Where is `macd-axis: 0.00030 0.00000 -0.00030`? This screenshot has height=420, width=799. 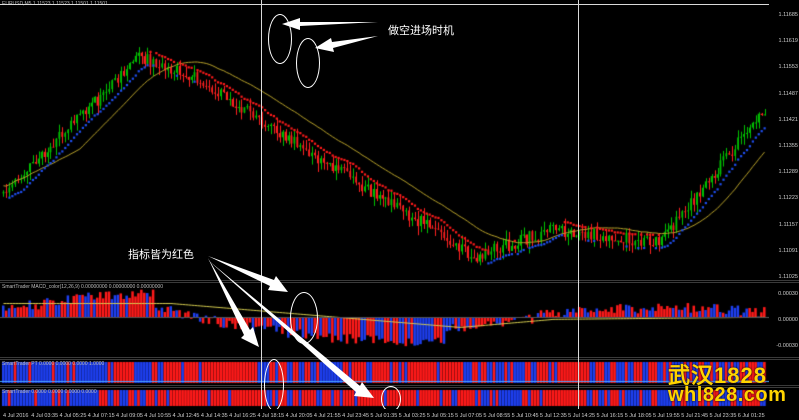 macd-axis: 0.00030 0.00000 -0.00030 is located at coordinates (784, 320).